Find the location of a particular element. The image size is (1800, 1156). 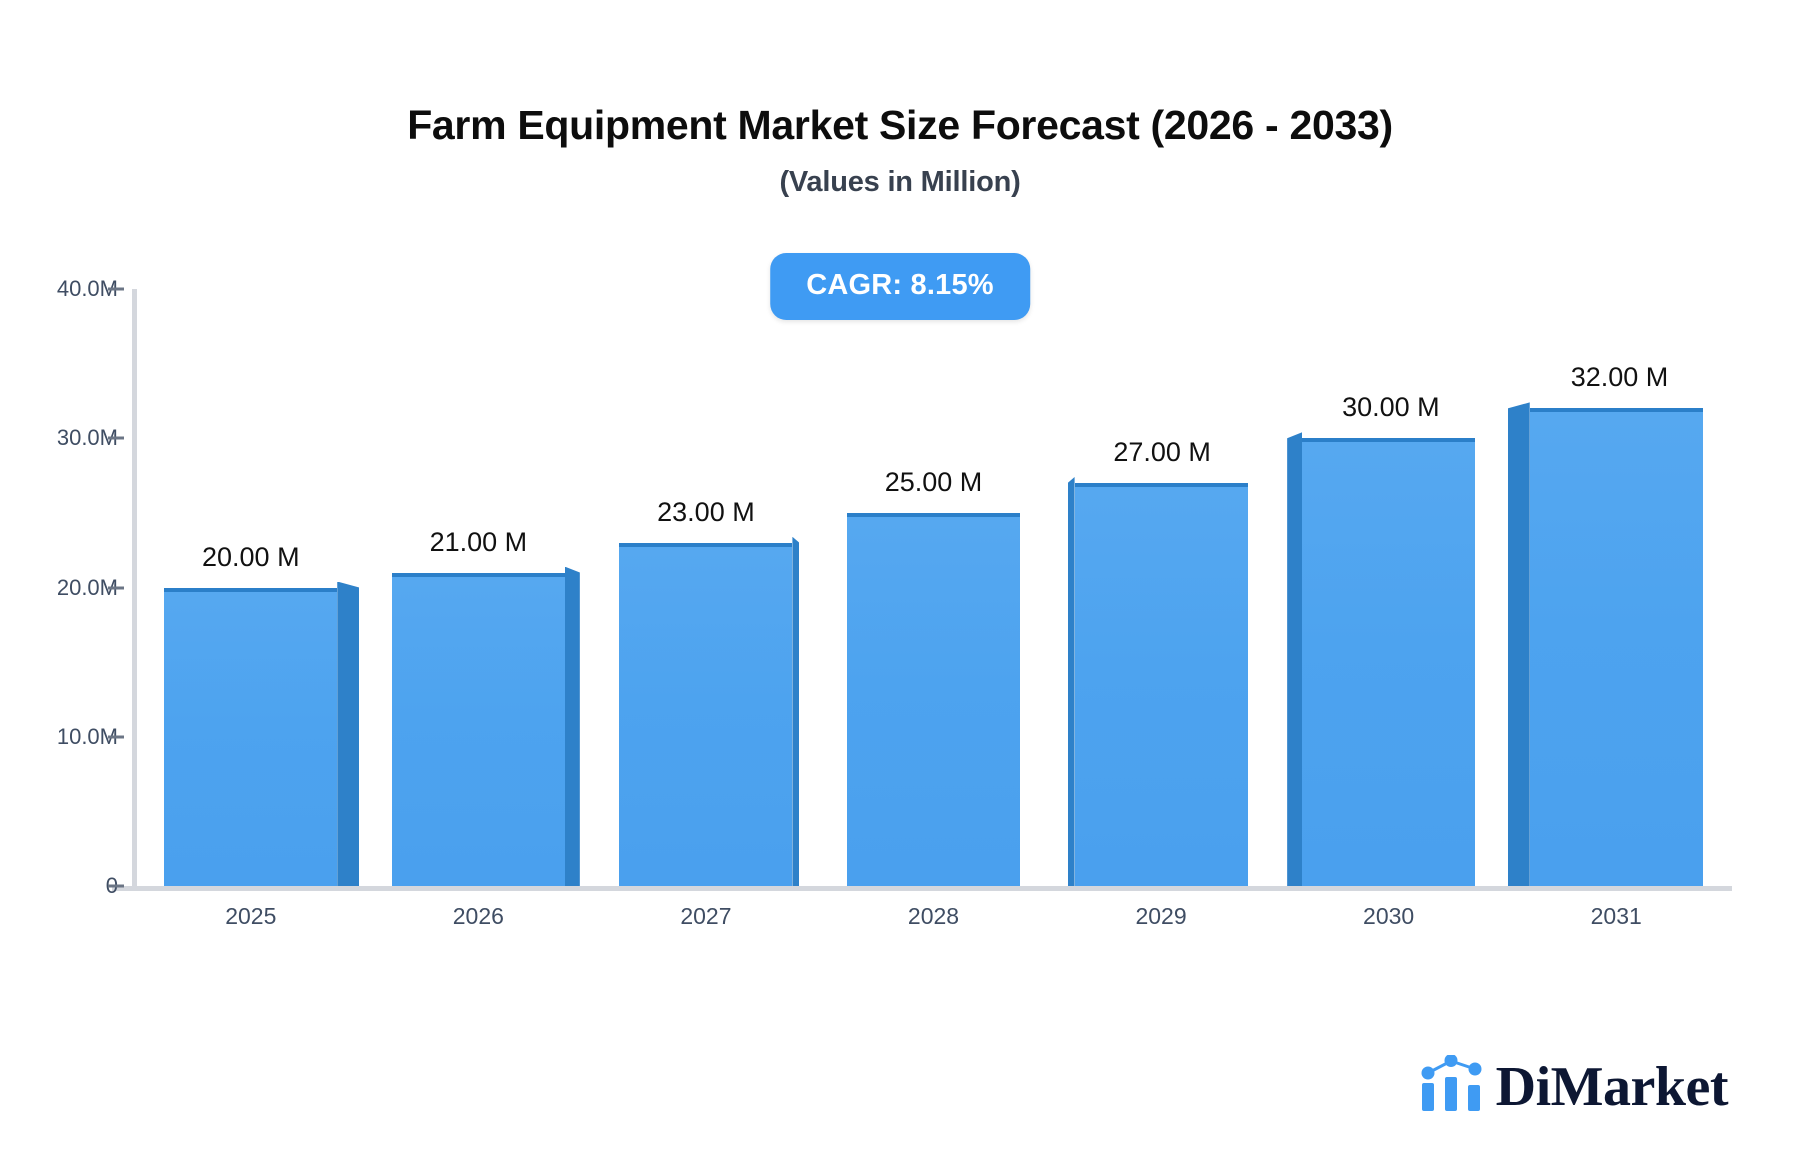

bar-2031 is located at coordinates (1616, 649).